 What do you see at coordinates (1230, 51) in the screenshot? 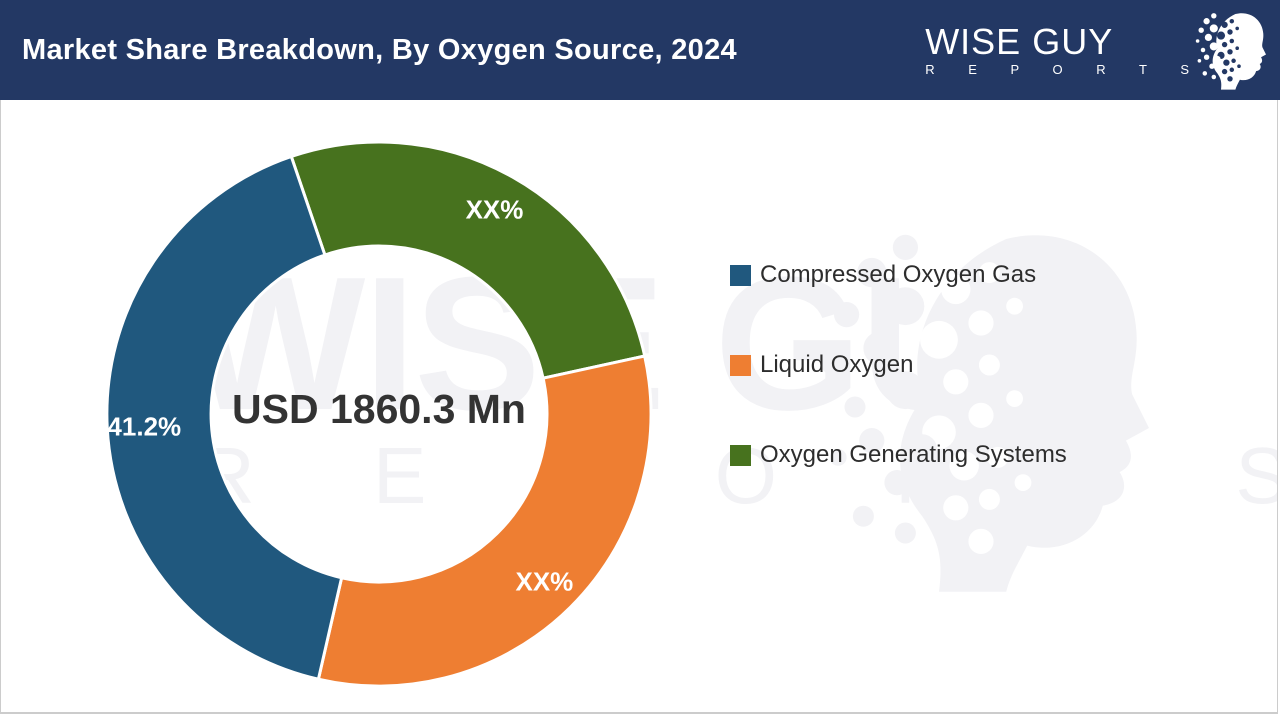
I see `logo-head-icon` at bounding box center [1230, 51].